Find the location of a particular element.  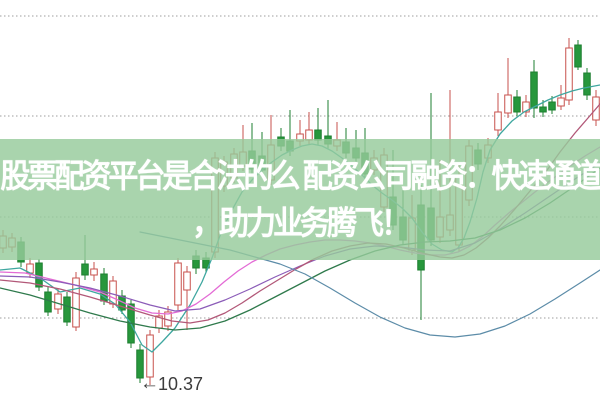

low-price-annotation: ← 10.37 is located at coordinates (171, 384).